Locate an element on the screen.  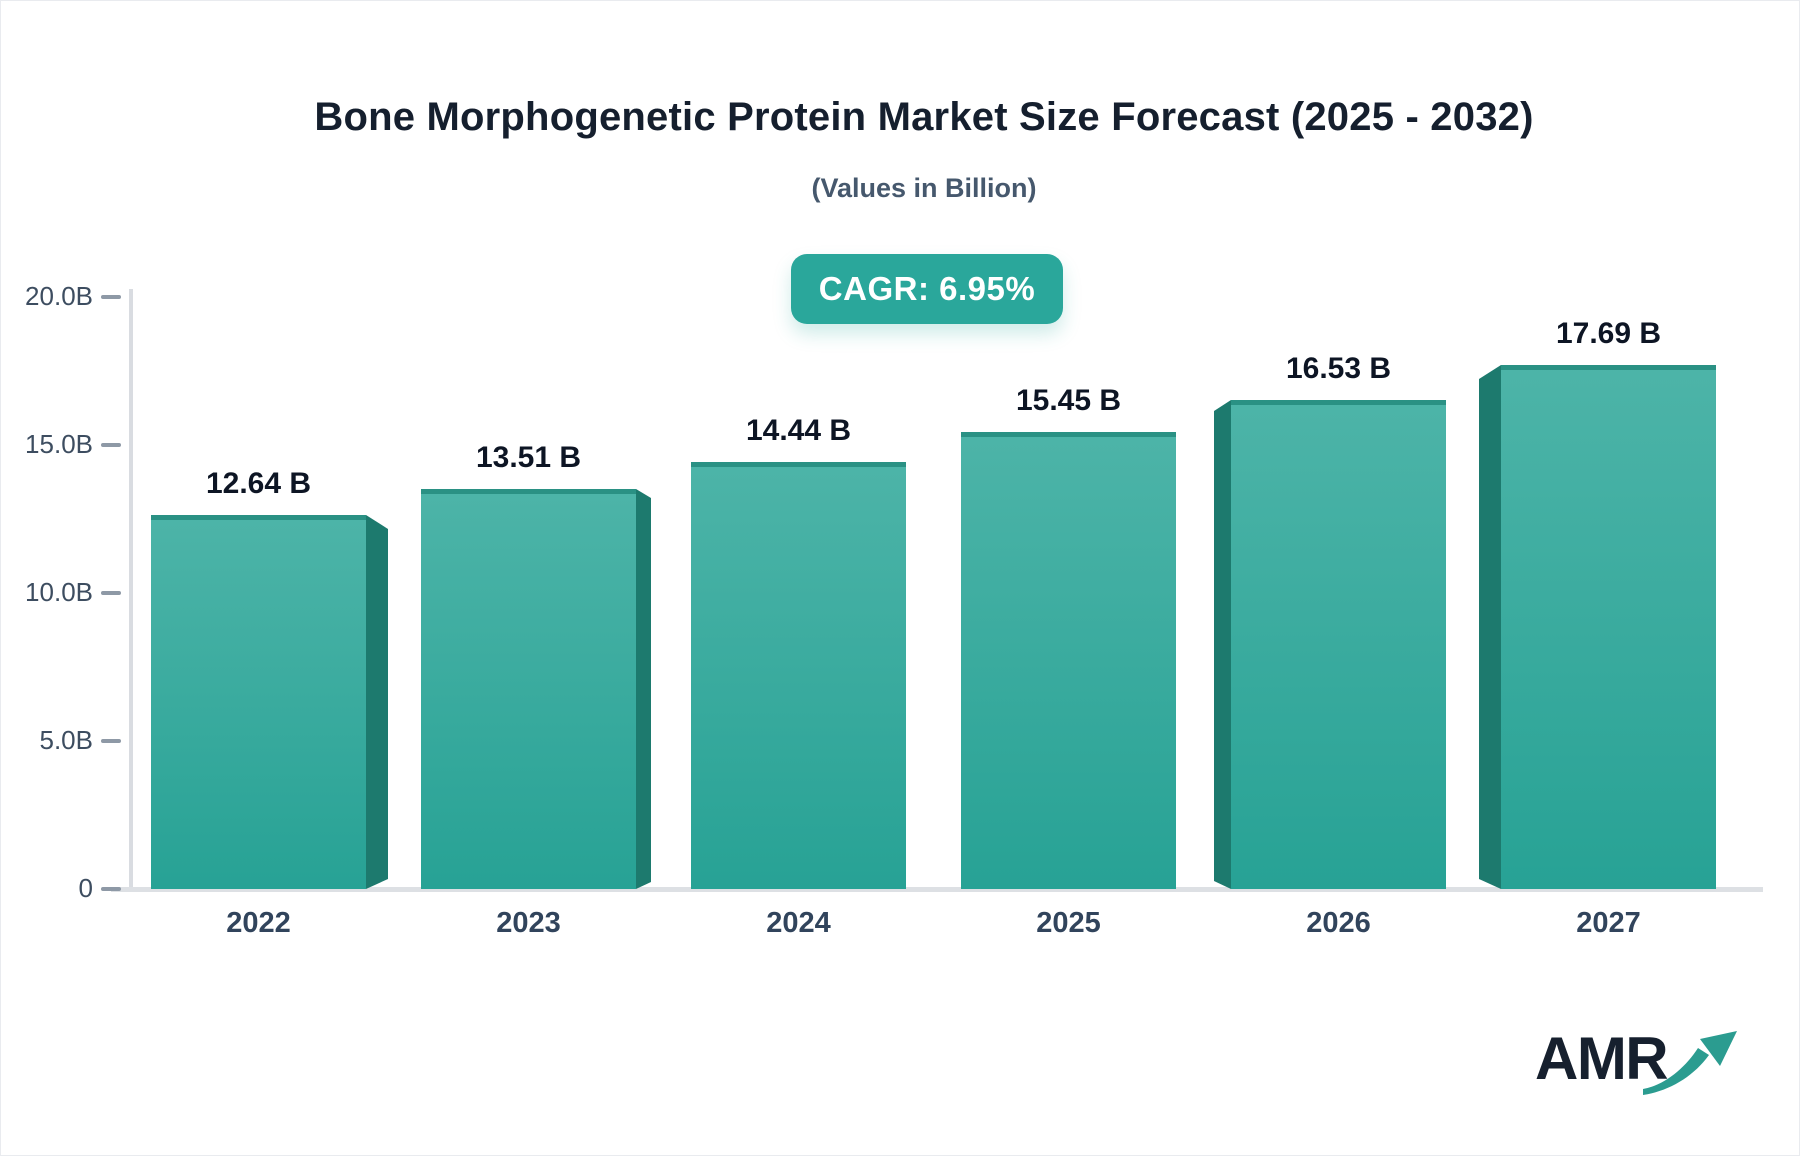
bar-2026 is located at coordinates (1338, 644).